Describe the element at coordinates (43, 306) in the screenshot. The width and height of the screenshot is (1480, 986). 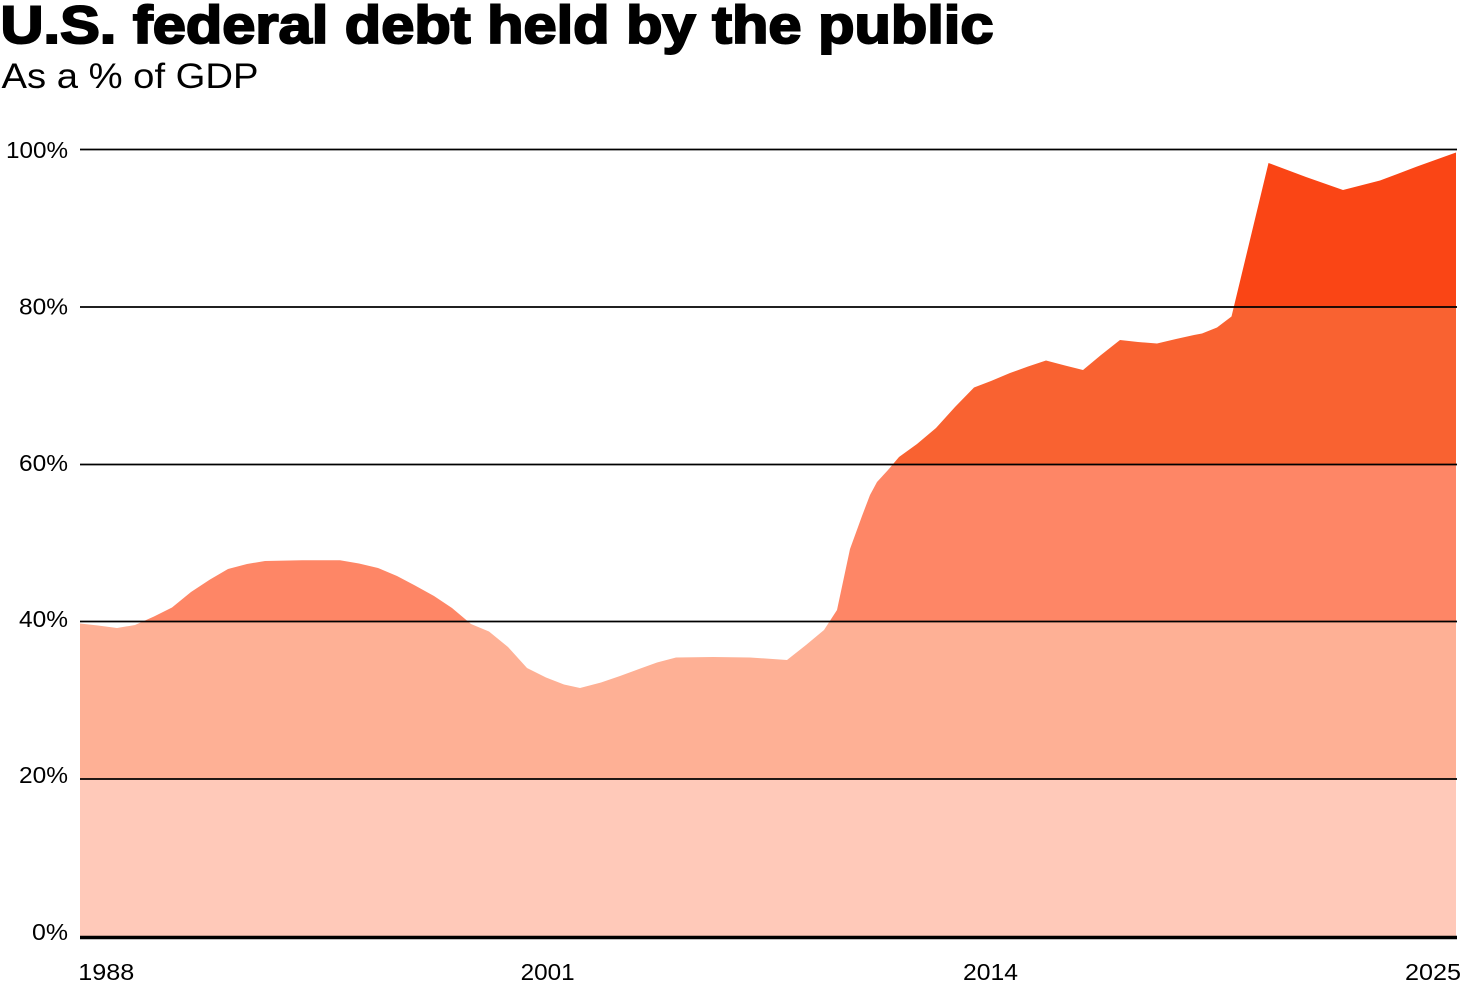
I see `svg-text: 80%` at that location.